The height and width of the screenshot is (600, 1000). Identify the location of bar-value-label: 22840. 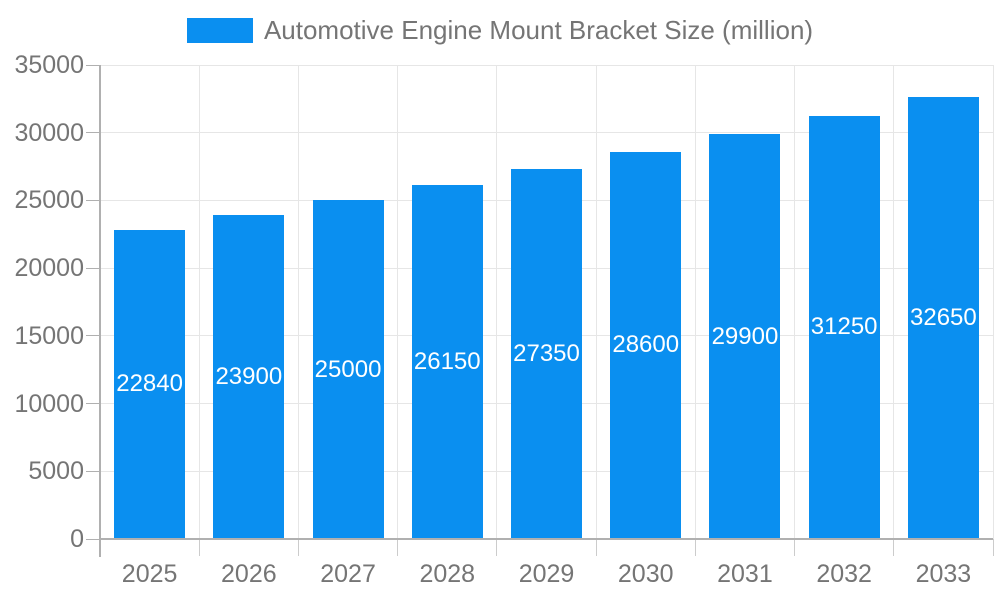
(149, 384).